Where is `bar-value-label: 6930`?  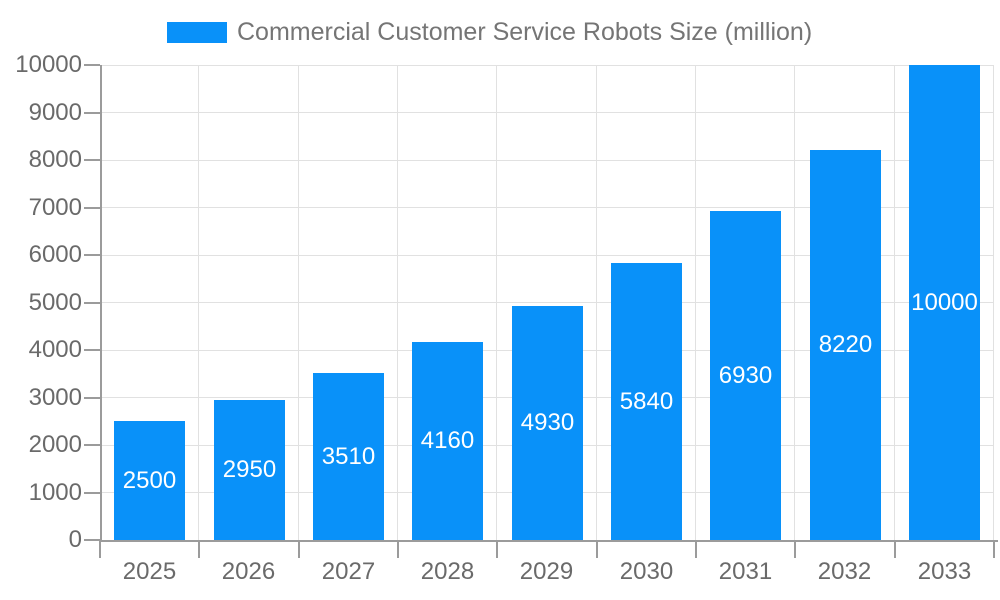 bar-value-label: 6930 is located at coordinates (745, 375).